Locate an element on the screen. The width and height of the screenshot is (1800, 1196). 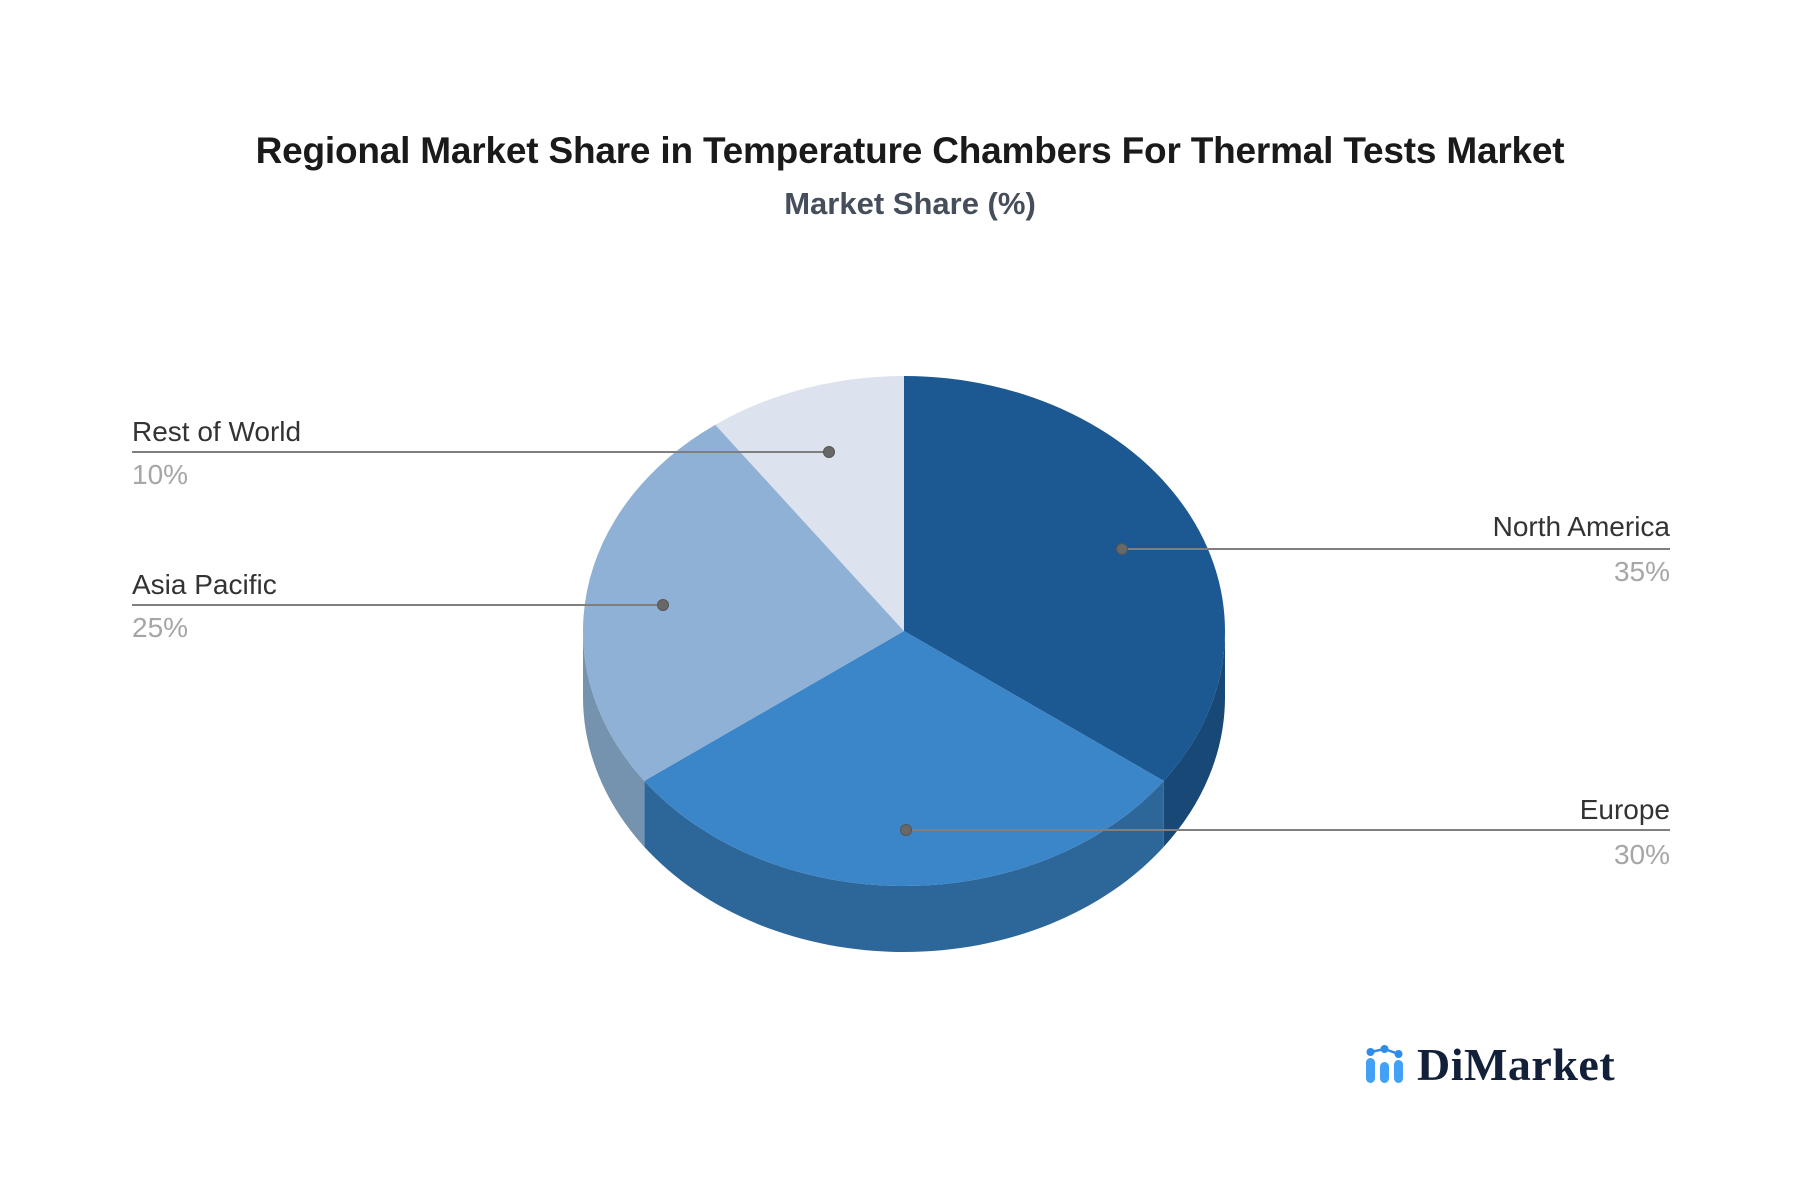
pie-slice-asia-pacific is located at coordinates (743, 602).